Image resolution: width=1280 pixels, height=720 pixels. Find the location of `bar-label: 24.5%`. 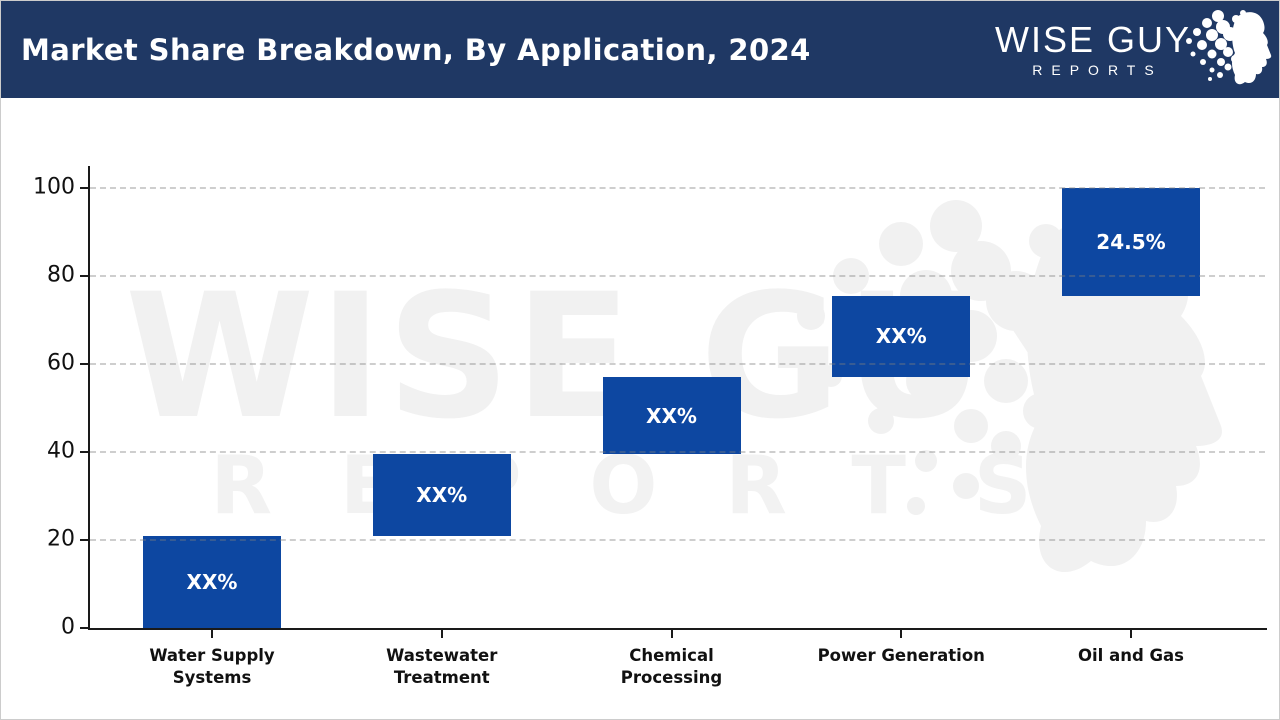

bar-label: 24.5% is located at coordinates (1131, 241).